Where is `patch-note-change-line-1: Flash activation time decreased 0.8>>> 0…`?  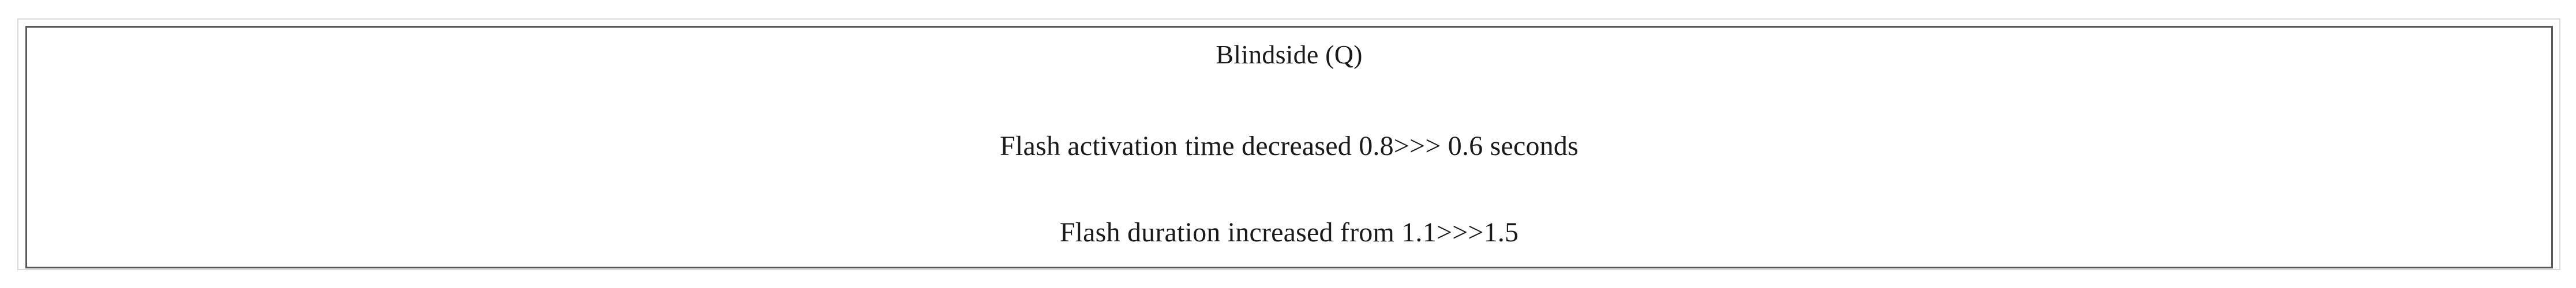
patch-note-change-line-1: Flash activation time decreased 0.8>>> 0… is located at coordinates (1289, 146).